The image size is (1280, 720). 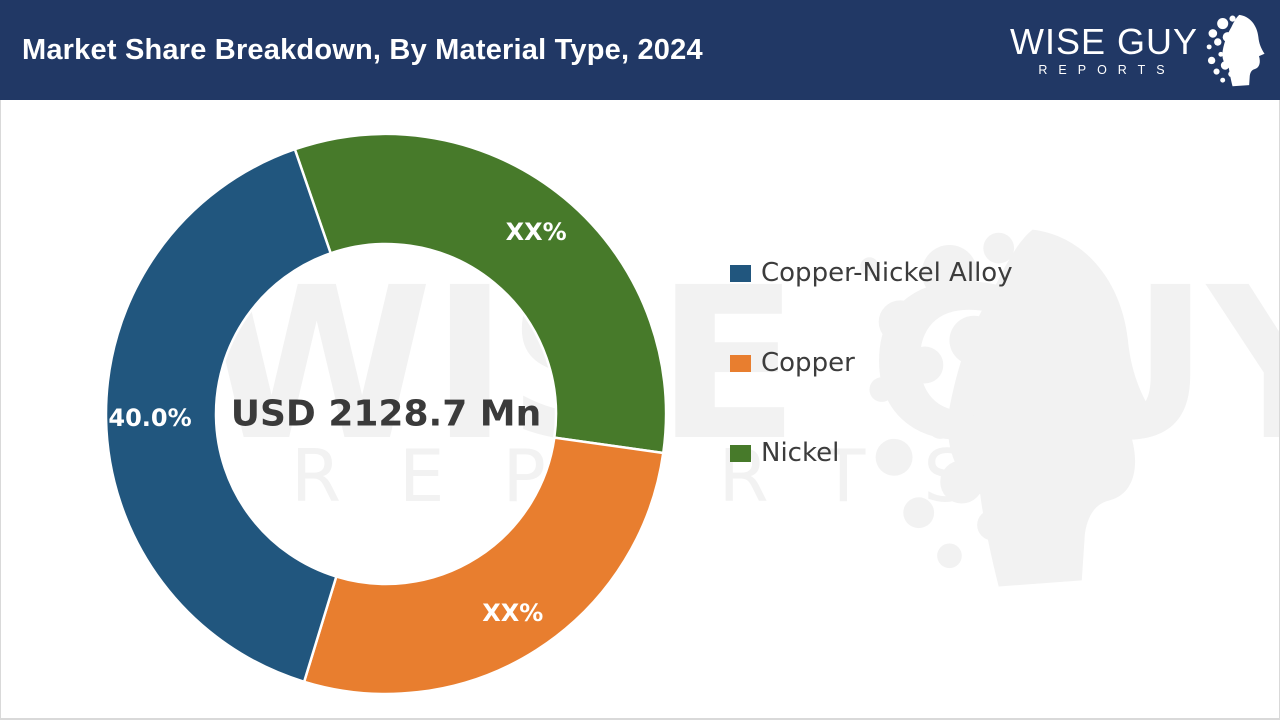 What do you see at coordinates (740, 363) in the screenshot?
I see `legend-swatch-copper` at bounding box center [740, 363].